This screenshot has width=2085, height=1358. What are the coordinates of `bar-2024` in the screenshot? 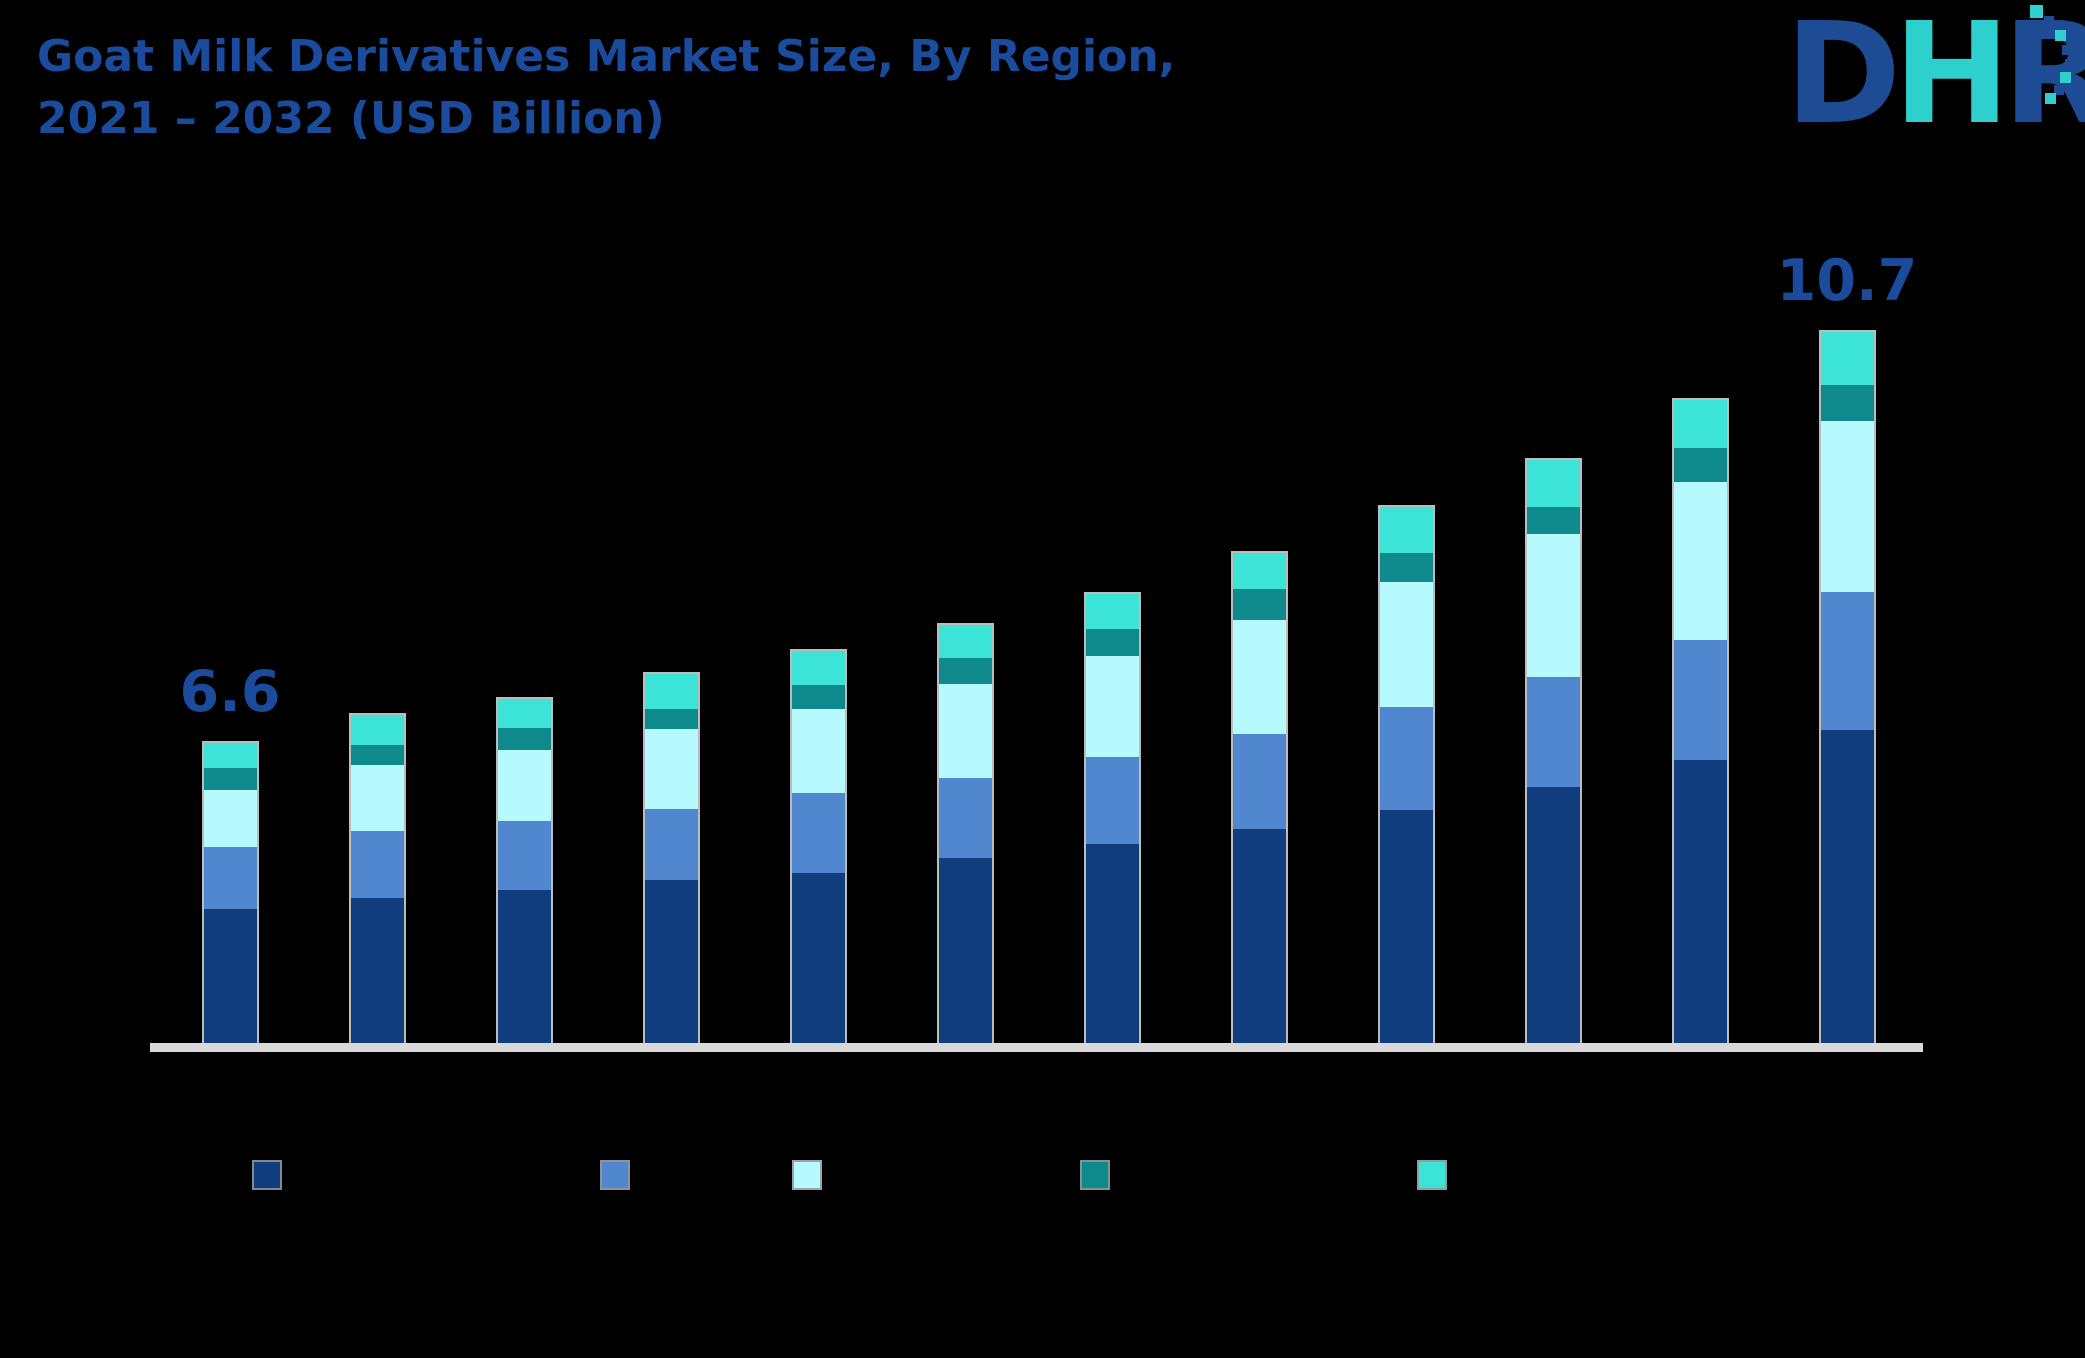 It's located at (671, 857).